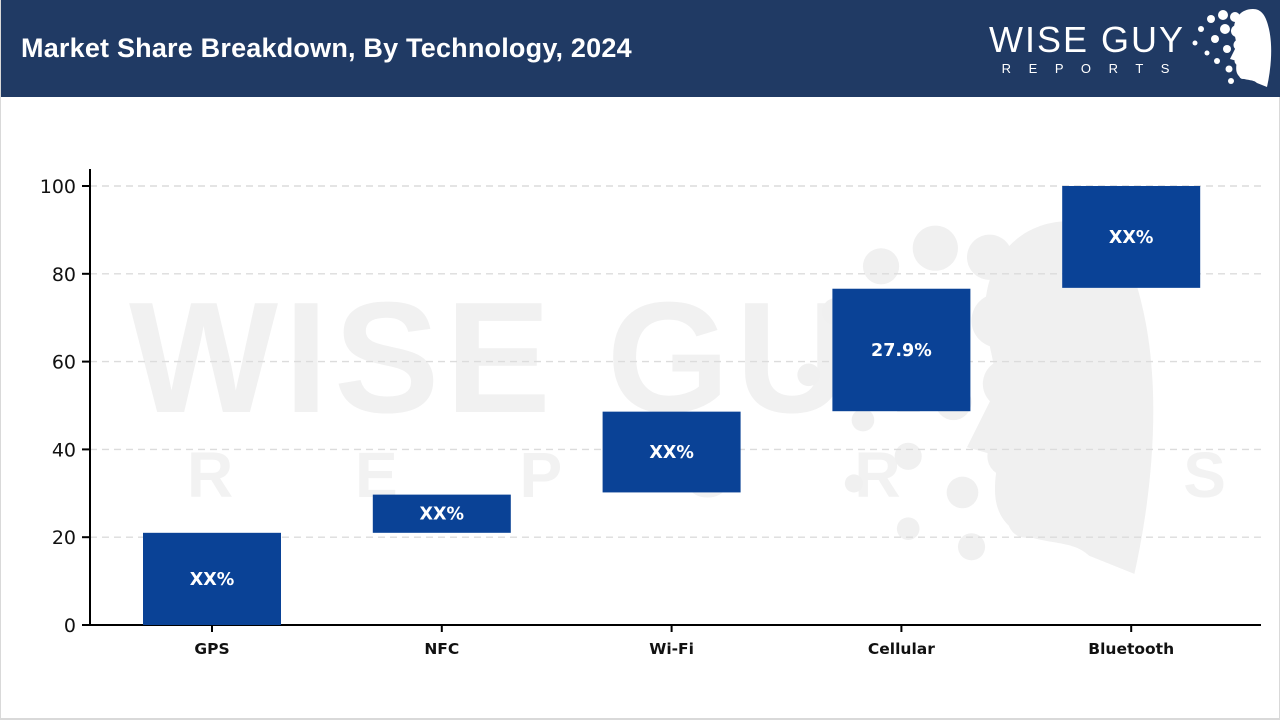  I want to click on y-tick-label-80: 80, so click(64, 275).